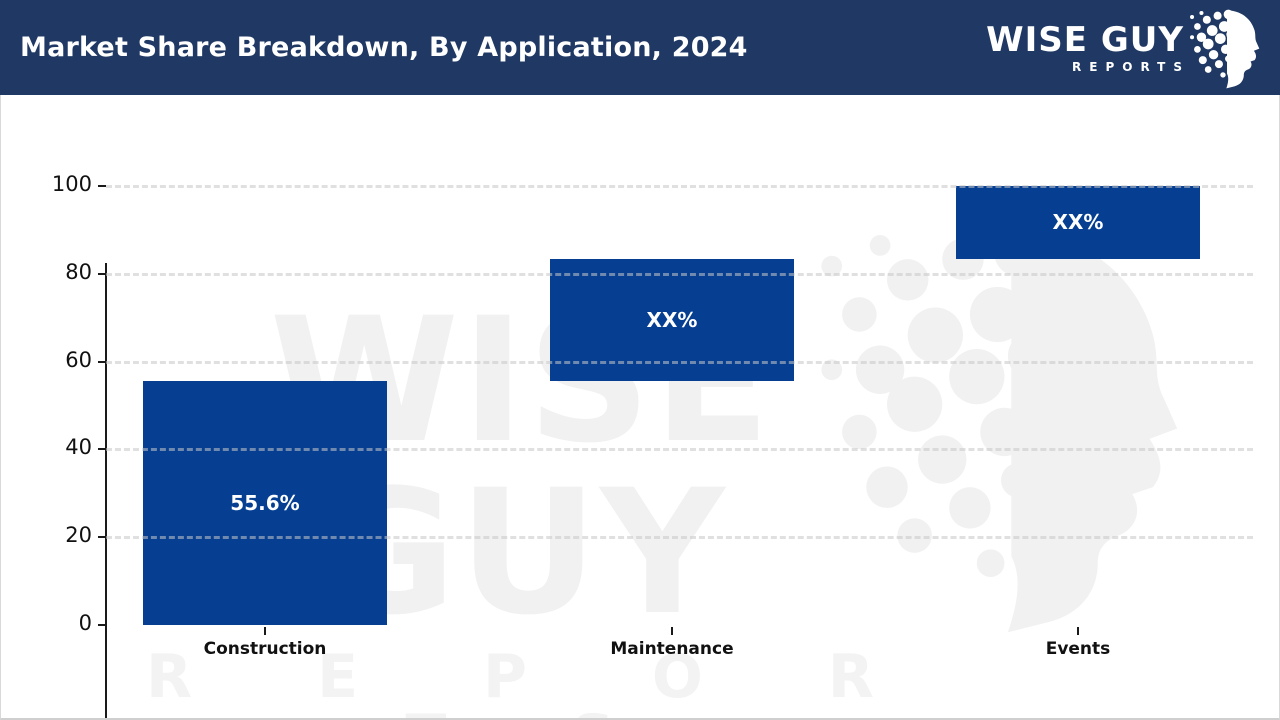  I want to click on bar-construction: 55.6%, so click(265, 502).